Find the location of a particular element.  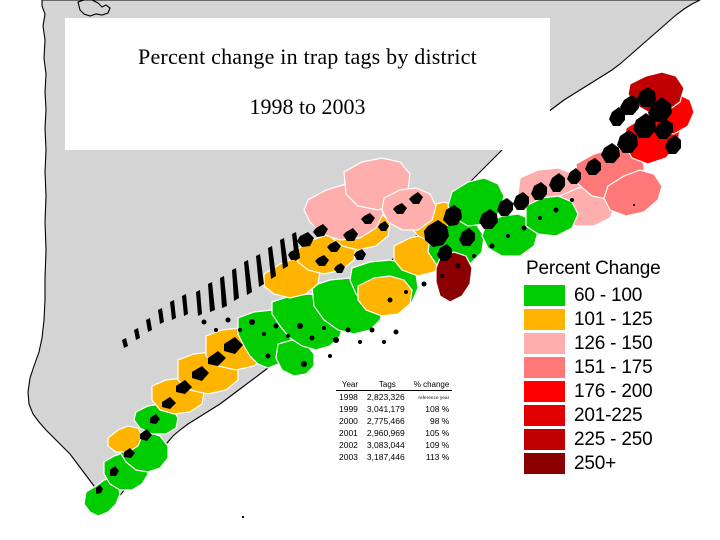

table-header-row: Year Tags % change is located at coordinates (394, 385).